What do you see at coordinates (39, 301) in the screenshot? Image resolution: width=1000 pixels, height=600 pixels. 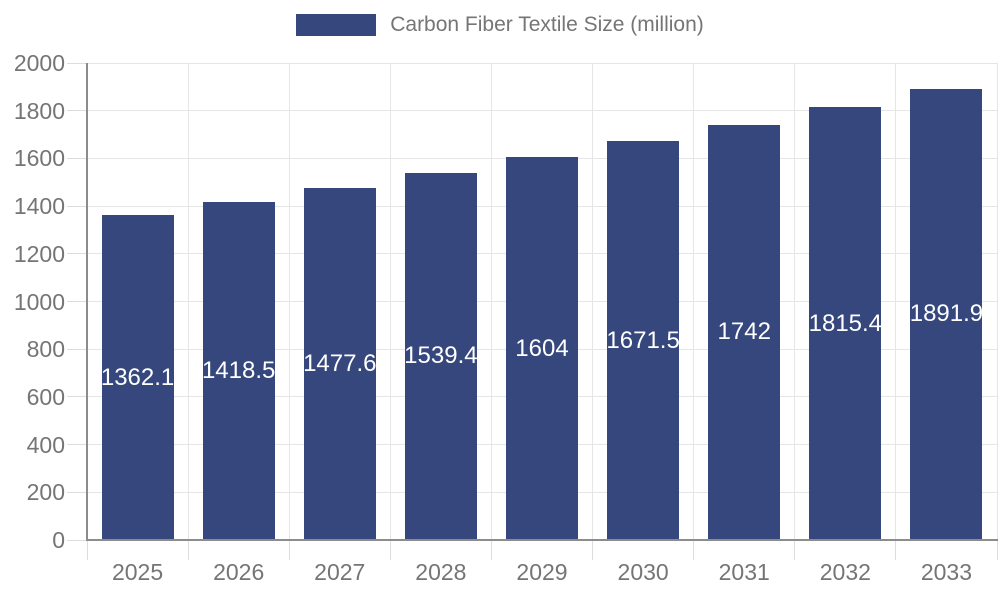 I see `y-tick-label: 1000` at bounding box center [39, 301].